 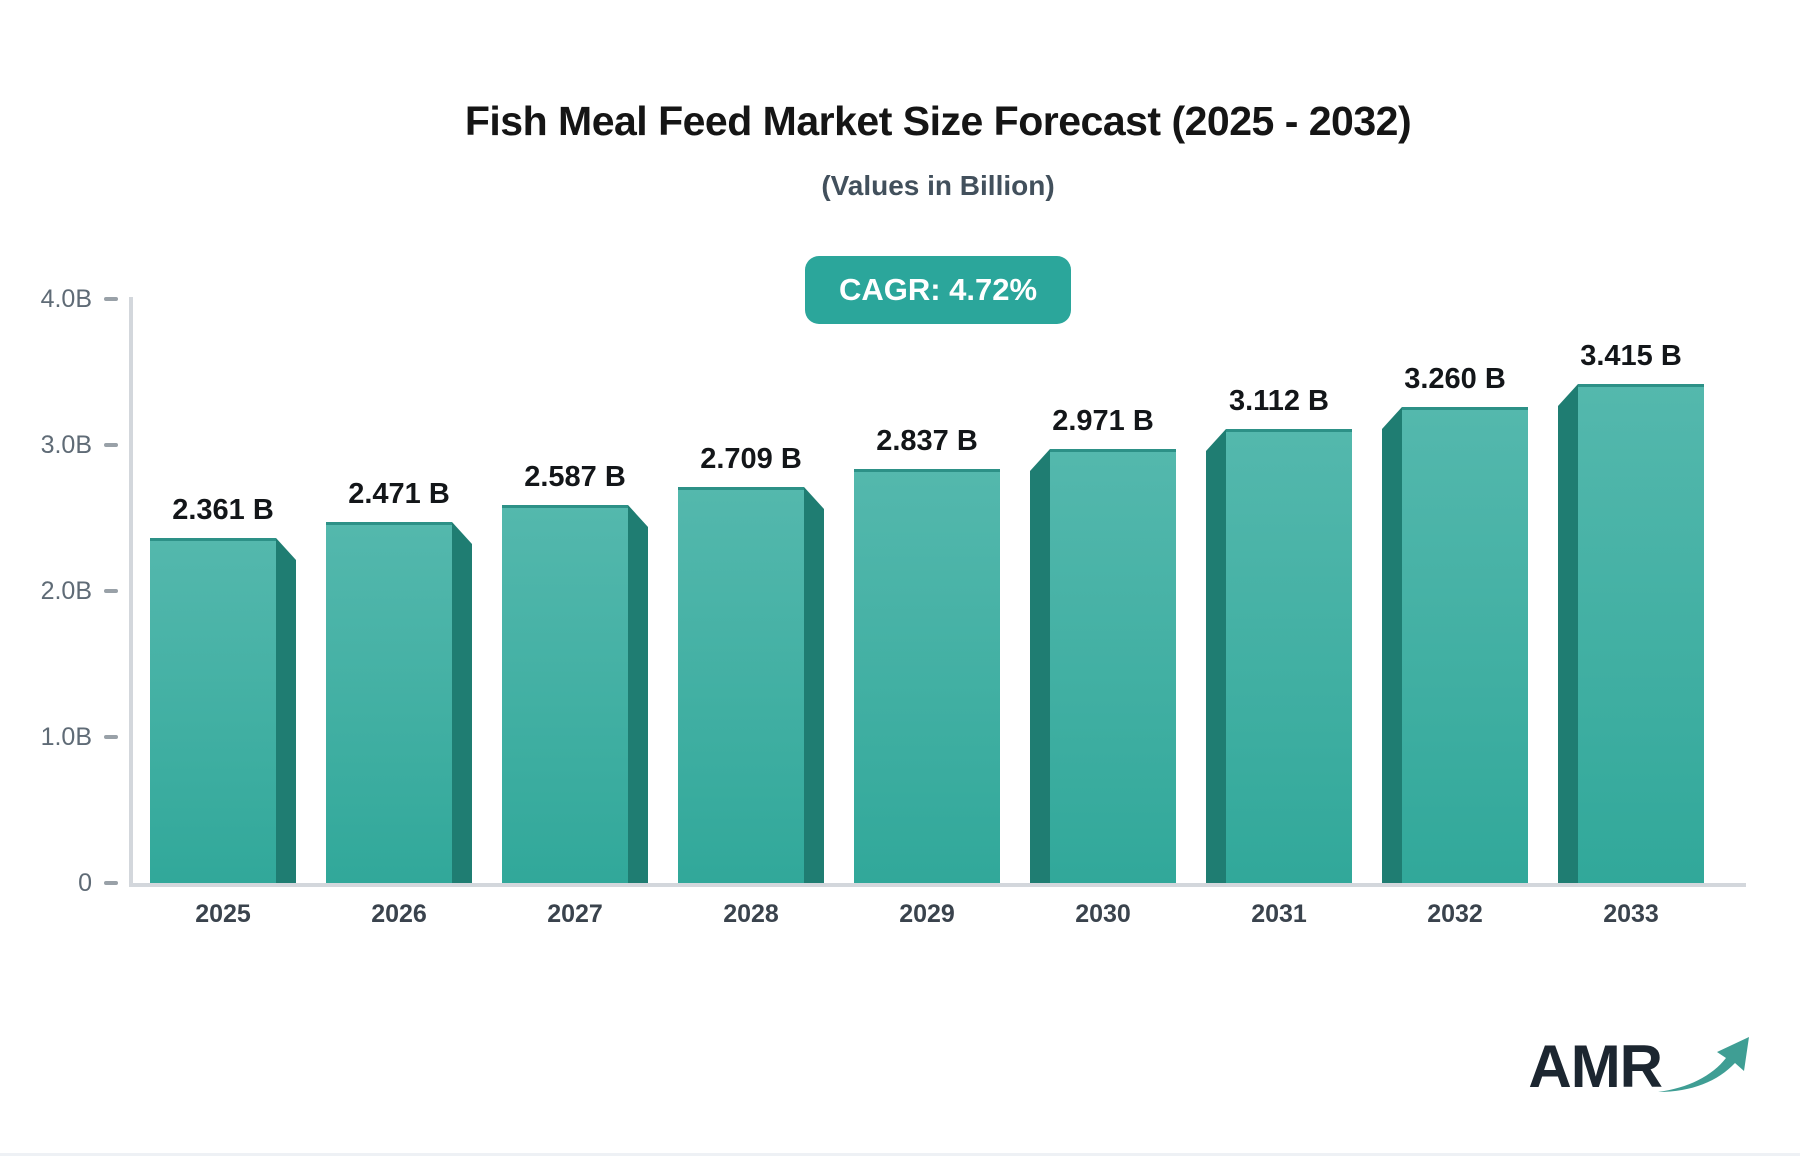 What do you see at coordinates (85, 883) in the screenshot?
I see `y-axis-label: 0` at bounding box center [85, 883].